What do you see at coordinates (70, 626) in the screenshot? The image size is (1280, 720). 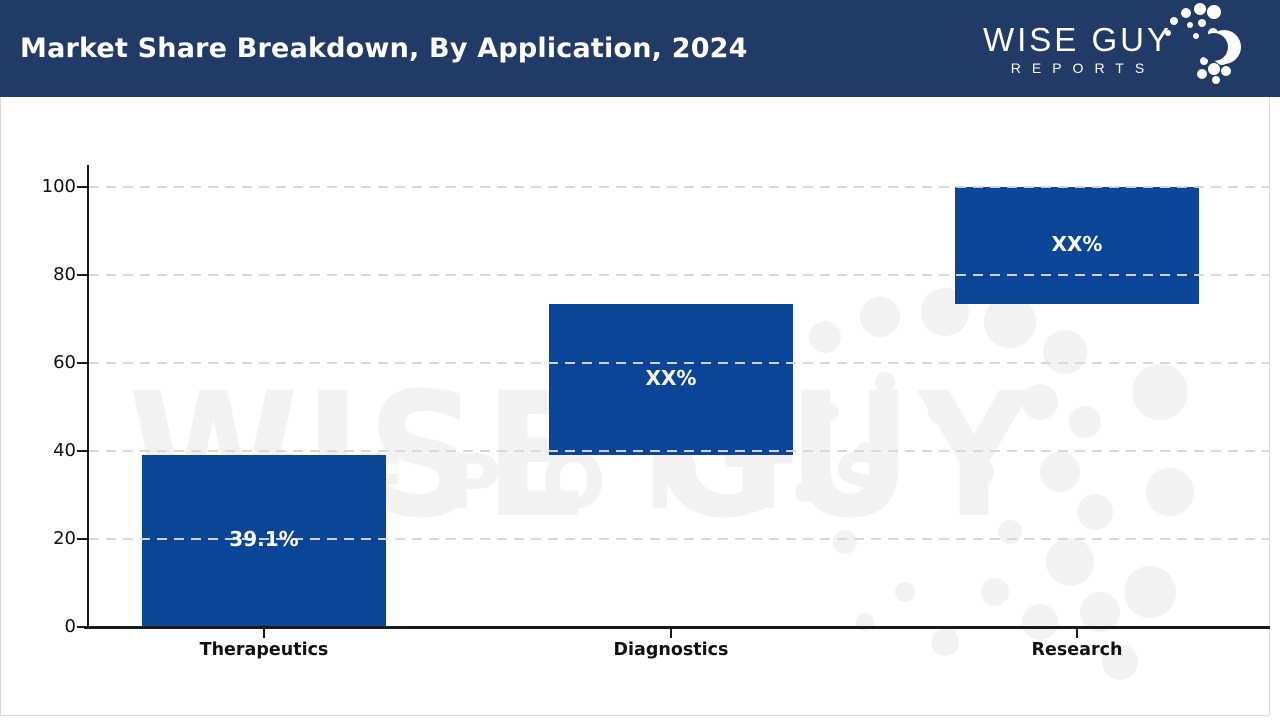 I see `y-tick-label: 0` at bounding box center [70, 626].